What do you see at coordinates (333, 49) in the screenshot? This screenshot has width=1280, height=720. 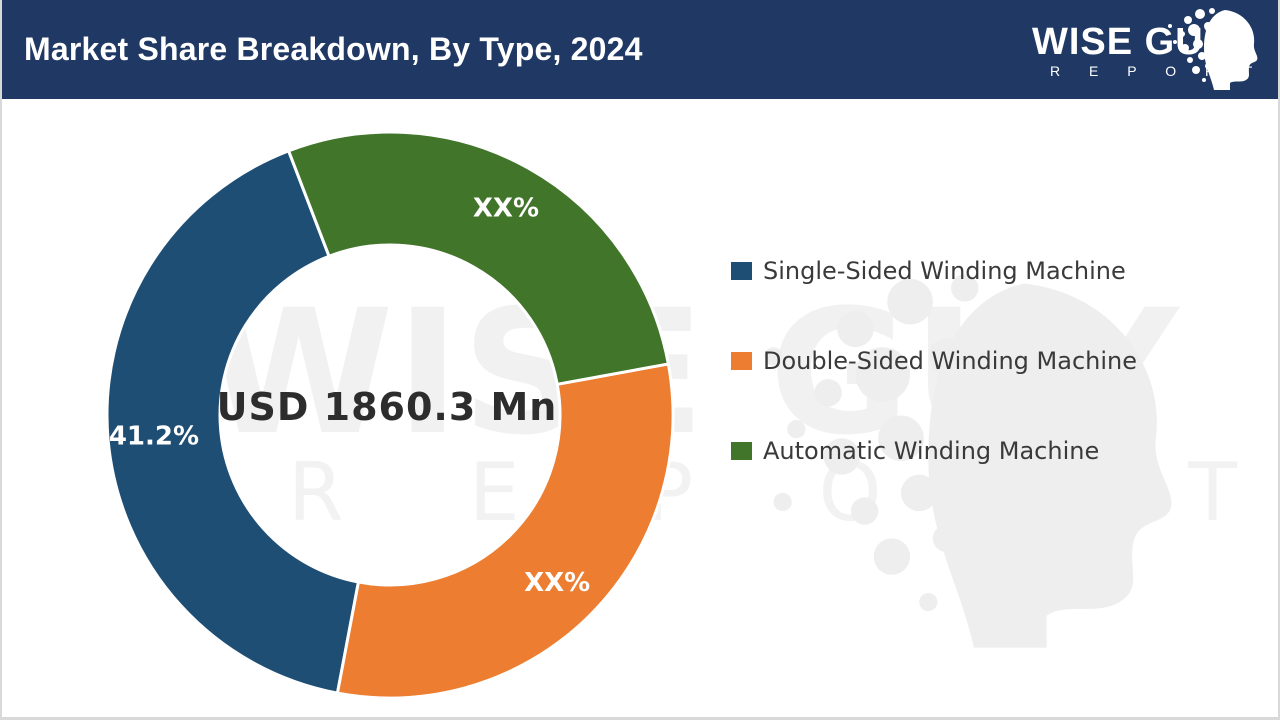 I see `page-title: Market Share Breakdown, By Type, 2024` at bounding box center [333, 49].